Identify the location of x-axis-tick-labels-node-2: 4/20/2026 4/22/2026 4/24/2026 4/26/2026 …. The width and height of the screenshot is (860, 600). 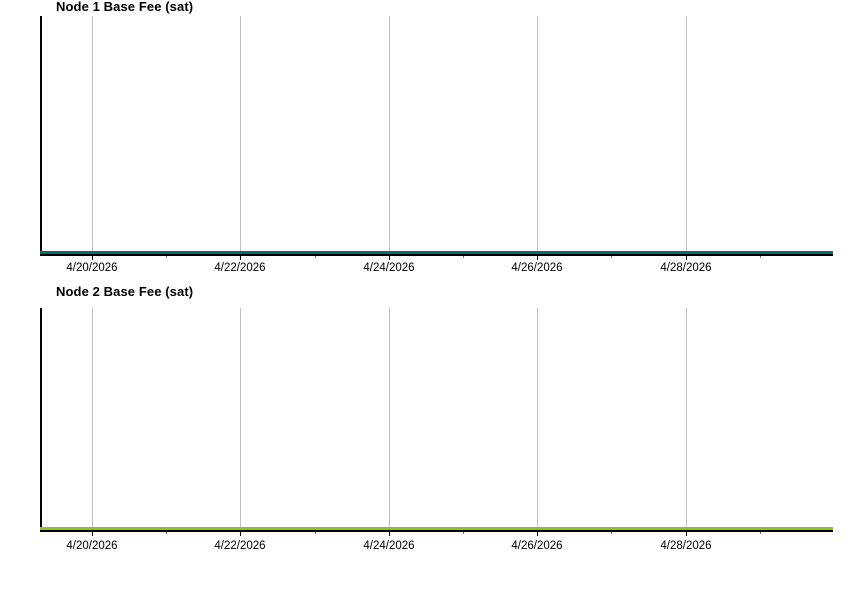
(436, 546).